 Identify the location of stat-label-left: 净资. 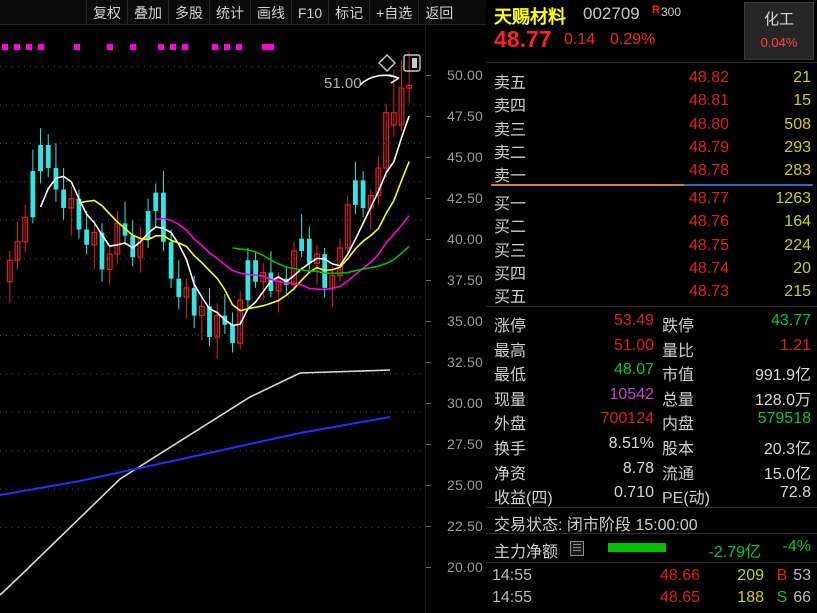
(510, 474).